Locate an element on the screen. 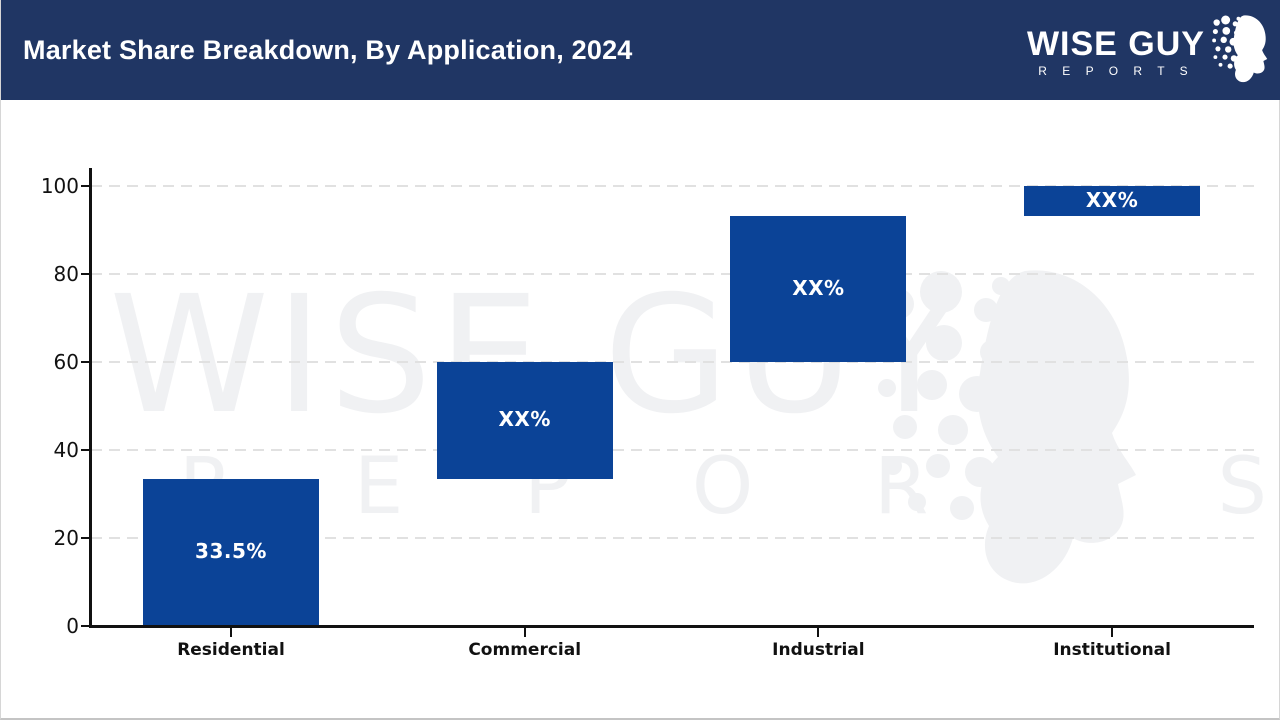  x-tick-label-institutional: Institutional is located at coordinates (1112, 650).